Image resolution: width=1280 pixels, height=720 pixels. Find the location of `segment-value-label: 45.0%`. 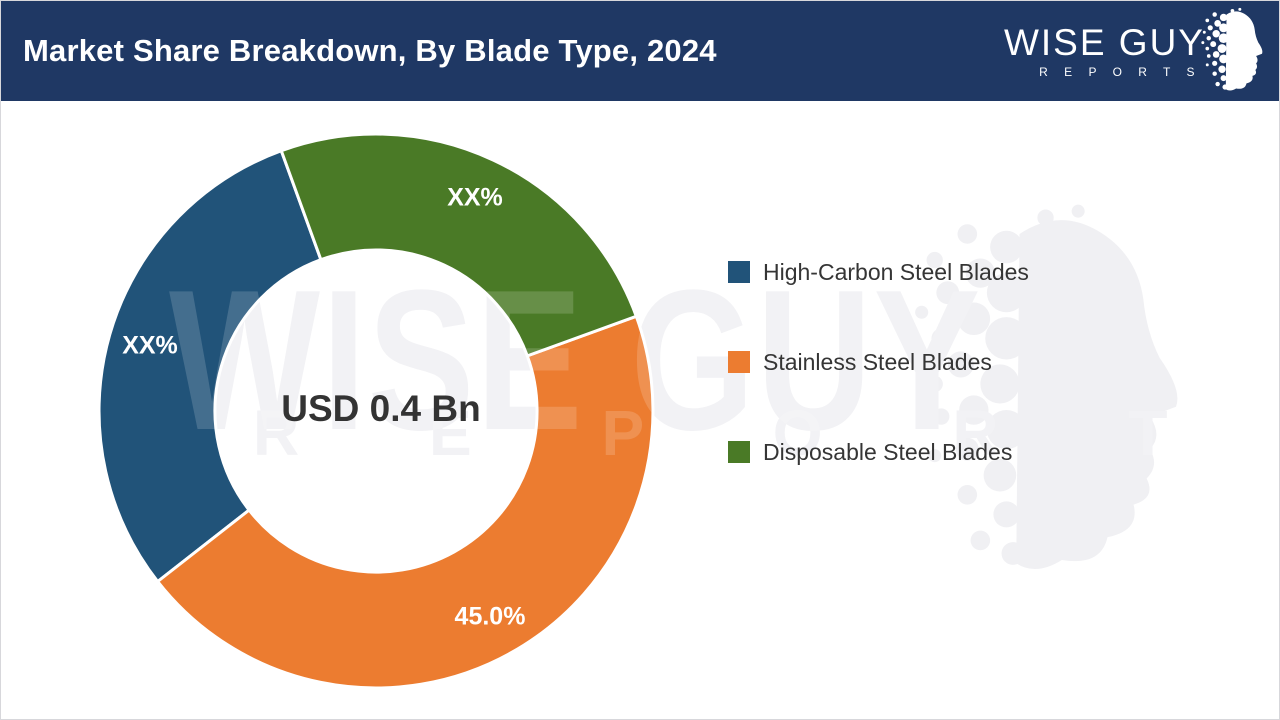

segment-value-label: 45.0% is located at coordinates (490, 616).